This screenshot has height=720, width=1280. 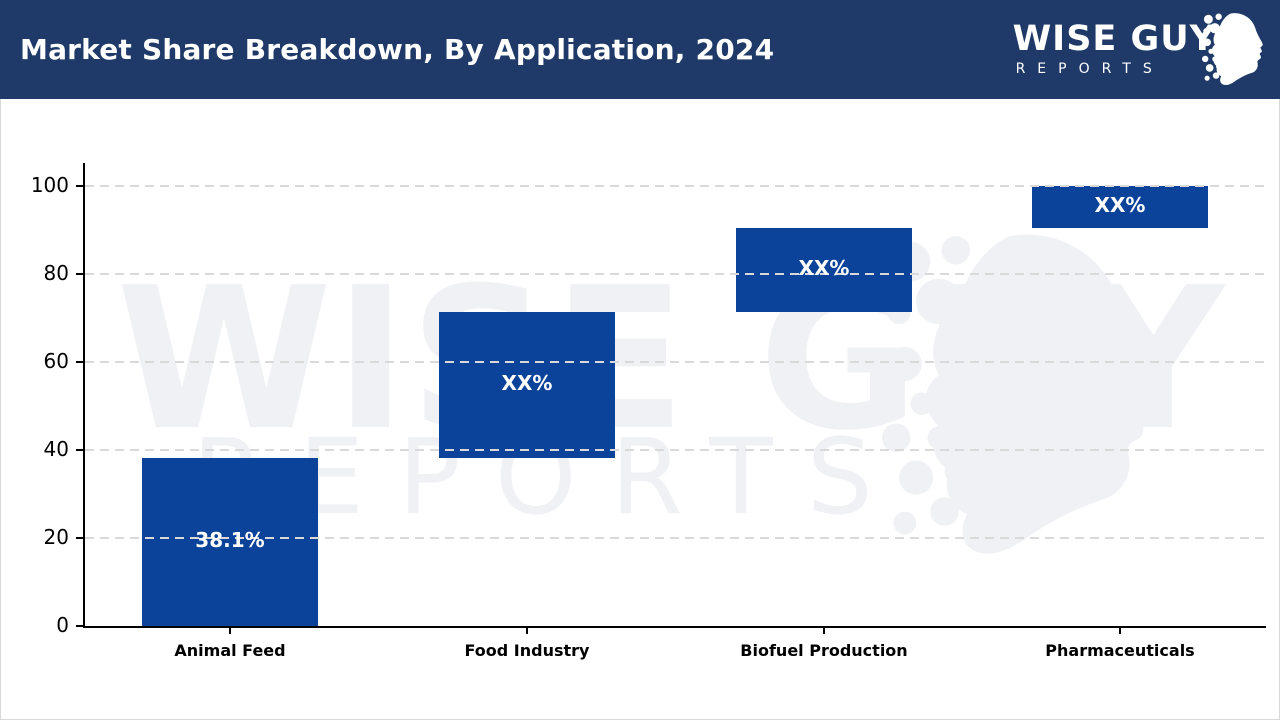 What do you see at coordinates (1089, 69) in the screenshot?
I see `logo-subtitle: REPORTS` at bounding box center [1089, 69].